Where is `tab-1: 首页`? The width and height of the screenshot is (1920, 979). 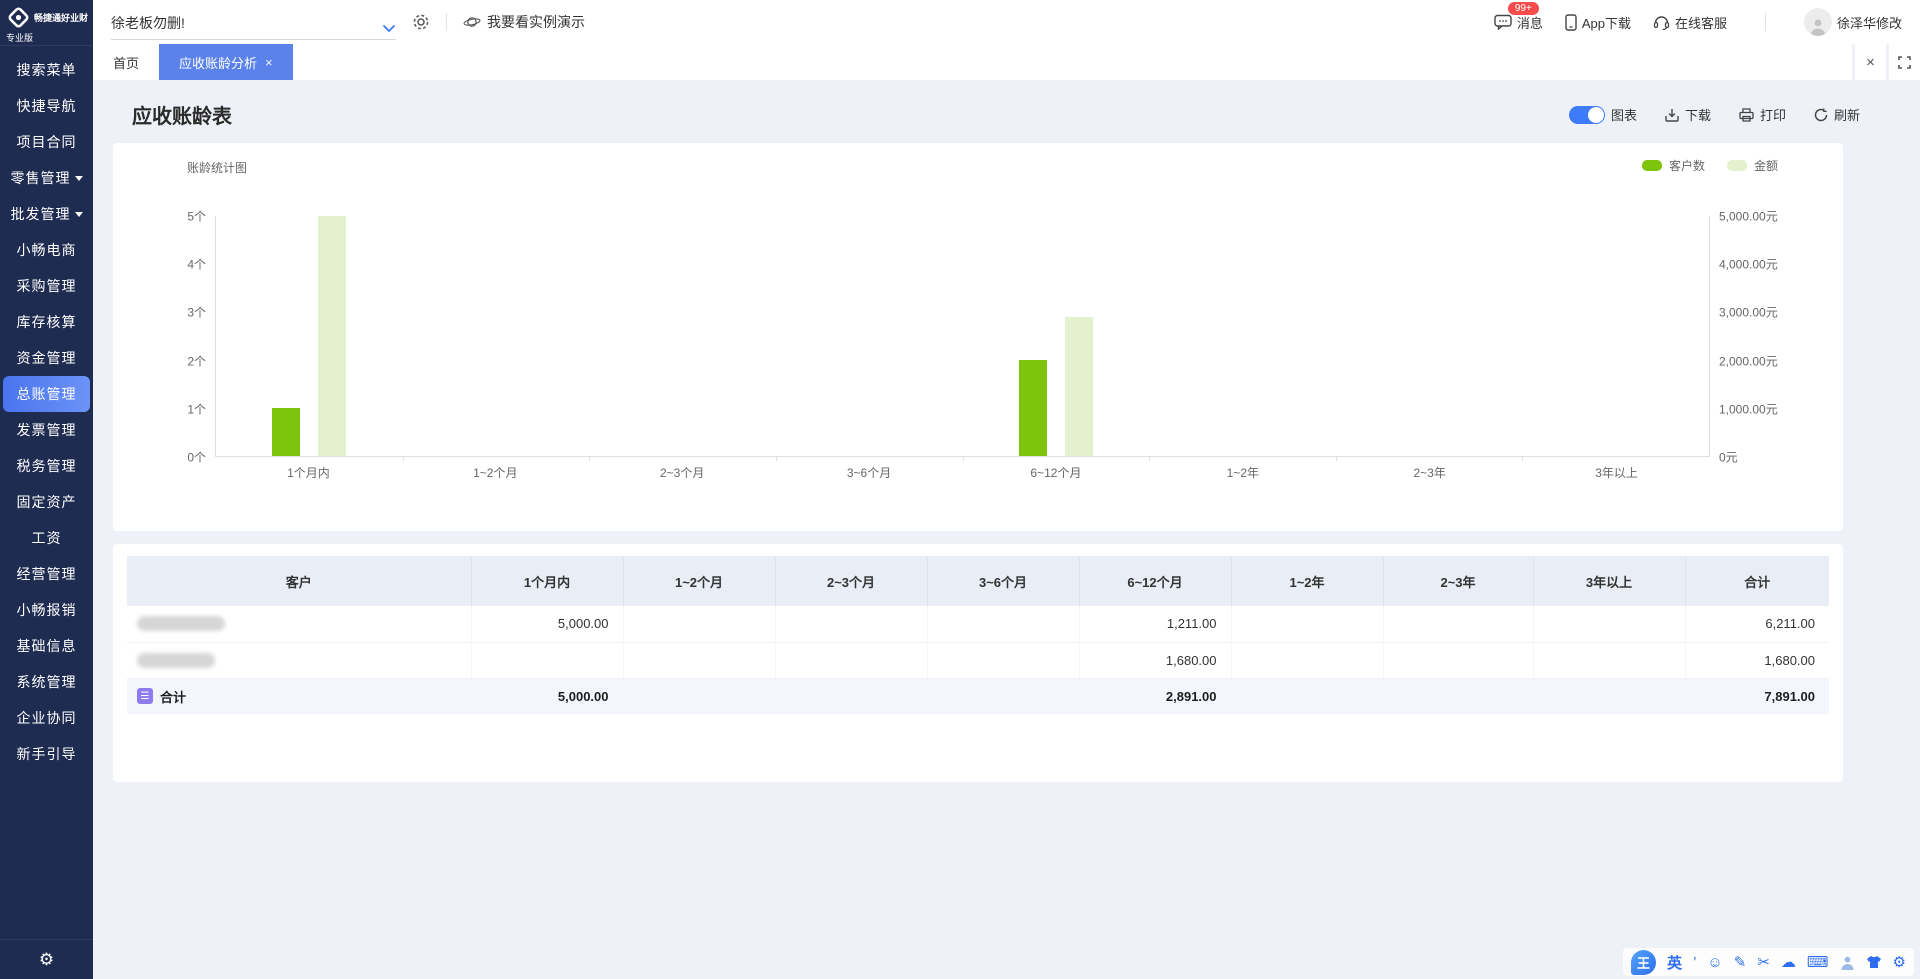 tab-1: 首页 is located at coordinates (126, 62).